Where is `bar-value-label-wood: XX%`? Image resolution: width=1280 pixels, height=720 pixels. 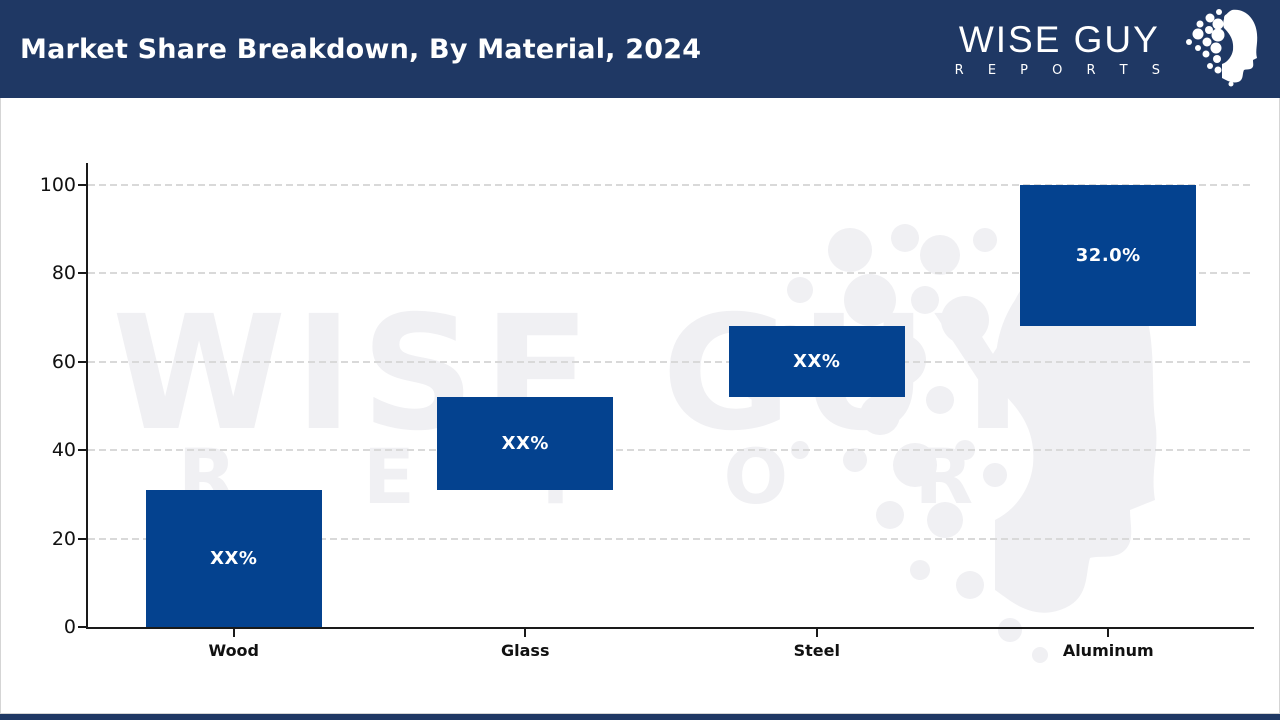 bar-value-label-wood: XX% is located at coordinates (234, 558).